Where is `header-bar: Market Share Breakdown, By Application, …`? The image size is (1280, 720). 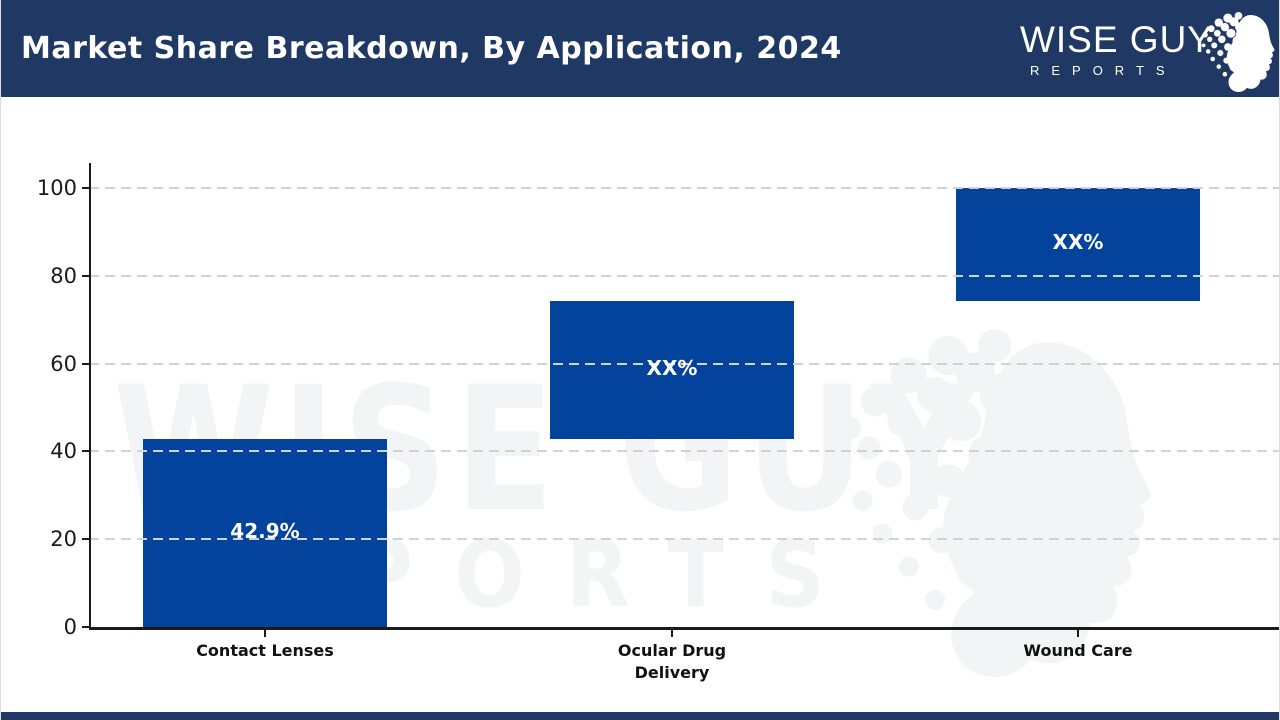
header-bar: Market Share Breakdown, By Application, … is located at coordinates (640, 50).